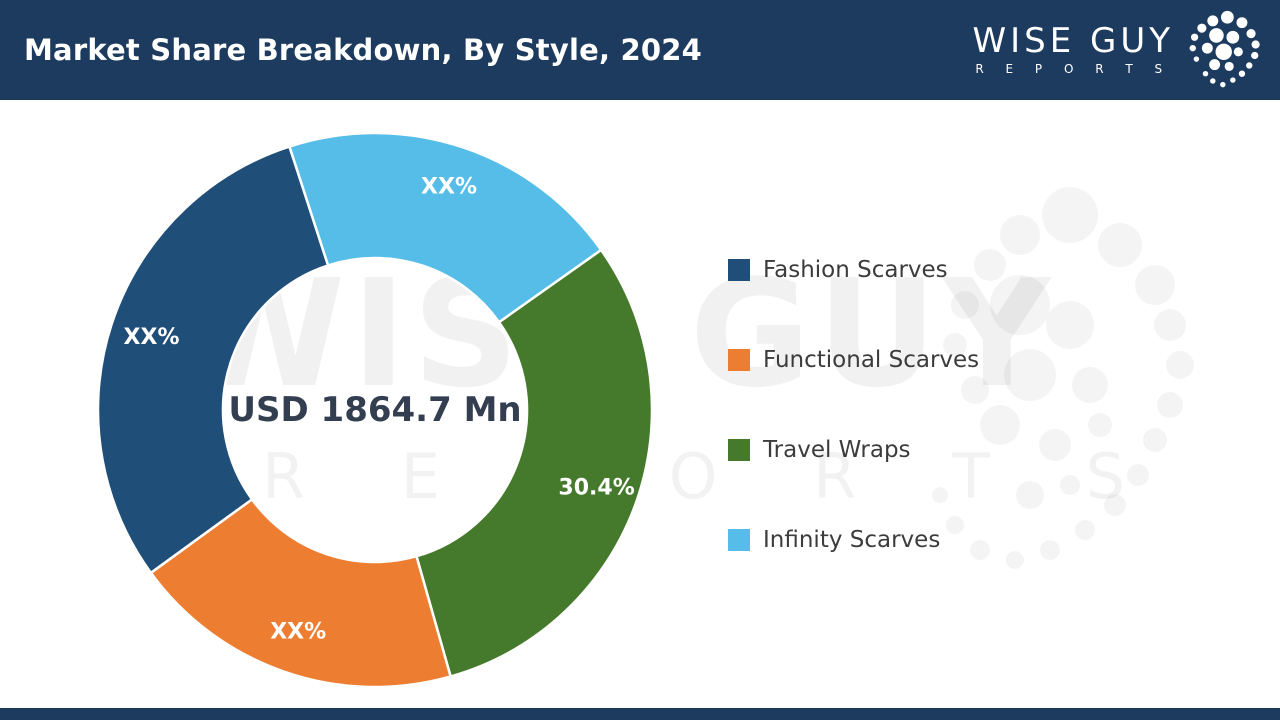 Image resolution: width=1280 pixels, height=720 pixels. I want to click on segment-label-infinity-scarves: XX%, so click(449, 187).